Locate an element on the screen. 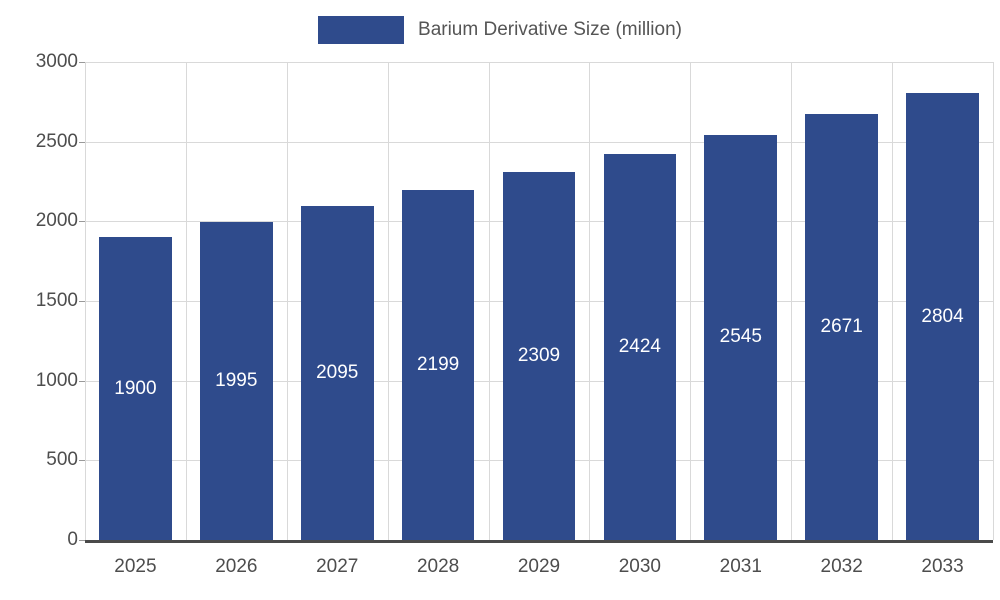 The image size is (1000, 600). bar: 2309 is located at coordinates (539, 356).